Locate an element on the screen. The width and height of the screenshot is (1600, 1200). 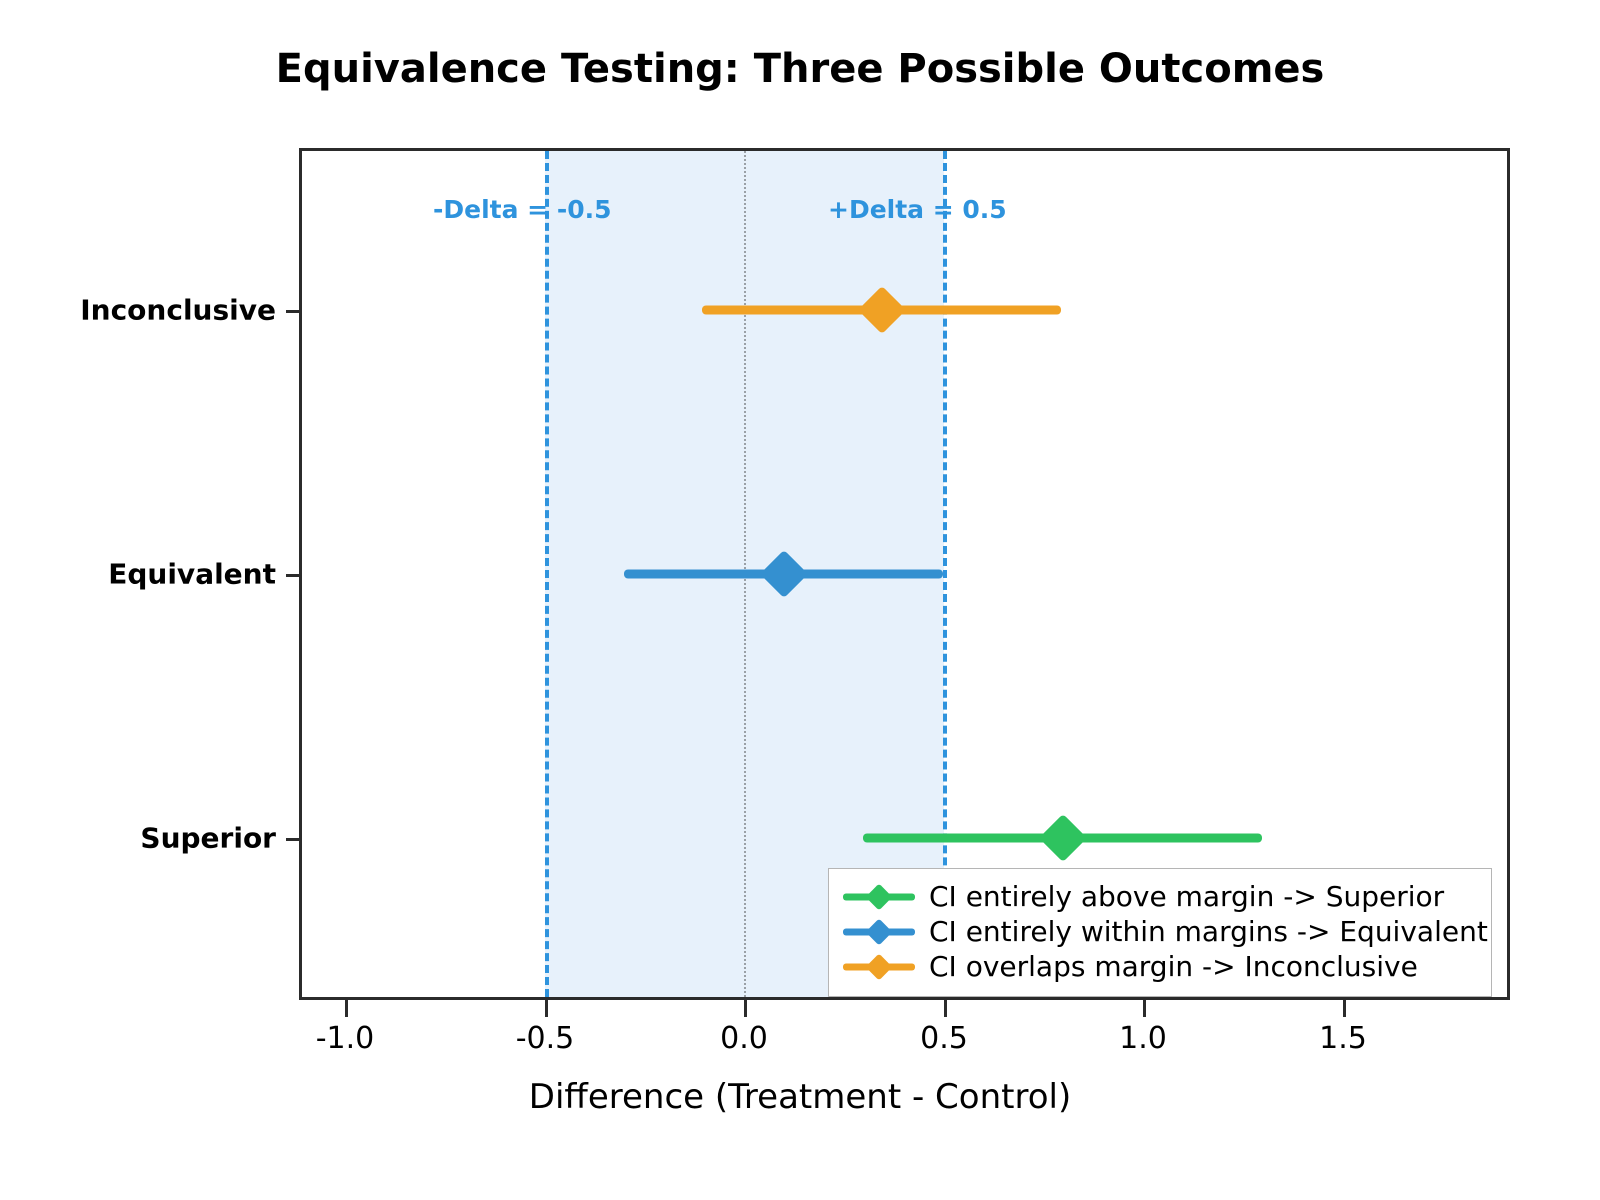
x-tick-label-3: 0.5 is located at coordinates (944, 1038).